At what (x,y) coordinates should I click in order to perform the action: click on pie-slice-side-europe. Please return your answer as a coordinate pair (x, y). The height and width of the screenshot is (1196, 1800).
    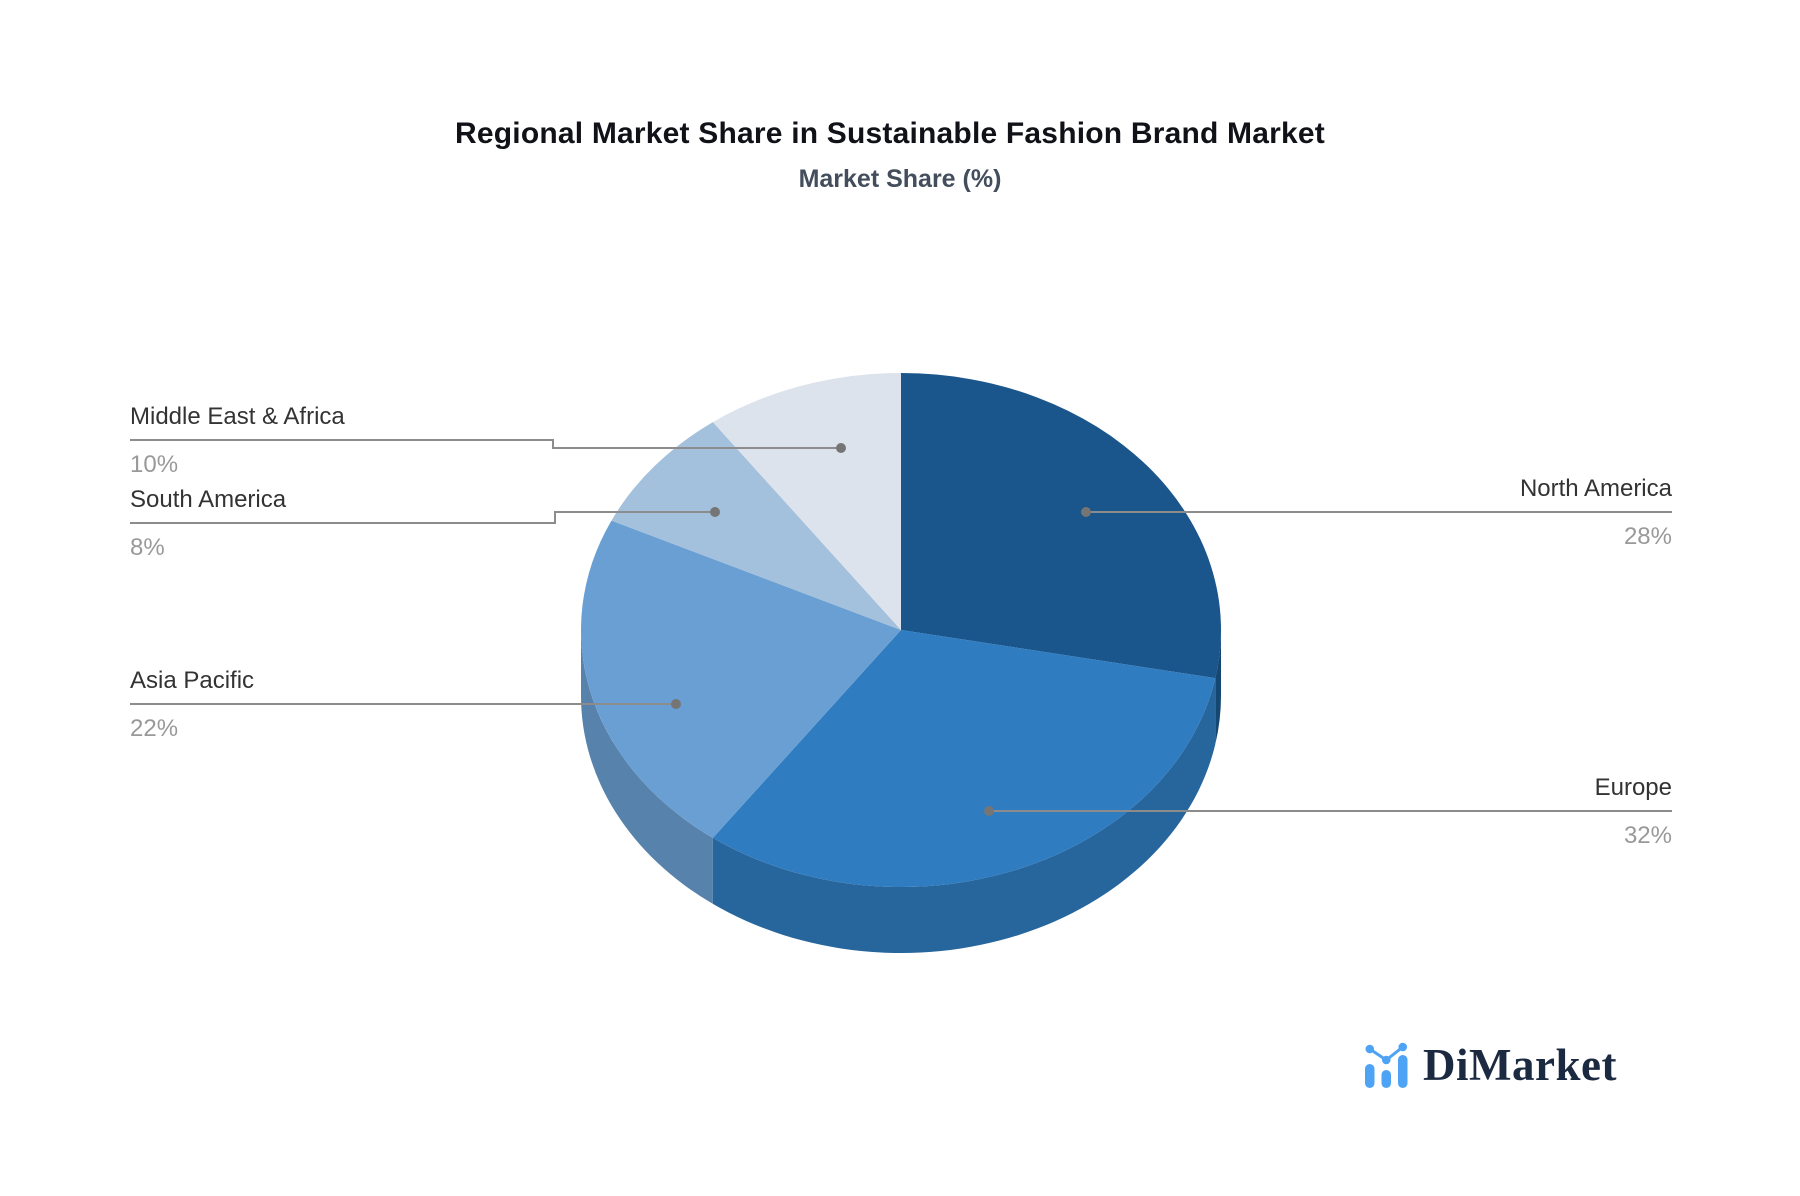
    Looking at the image, I should click on (964, 816).